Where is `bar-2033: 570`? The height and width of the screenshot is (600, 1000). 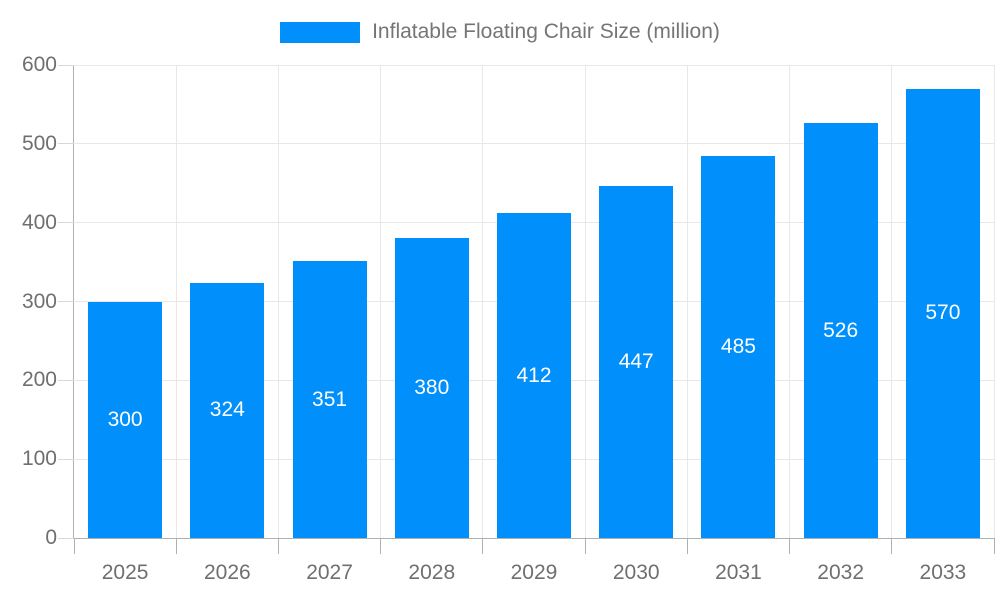 bar-2033: 570 is located at coordinates (942, 313).